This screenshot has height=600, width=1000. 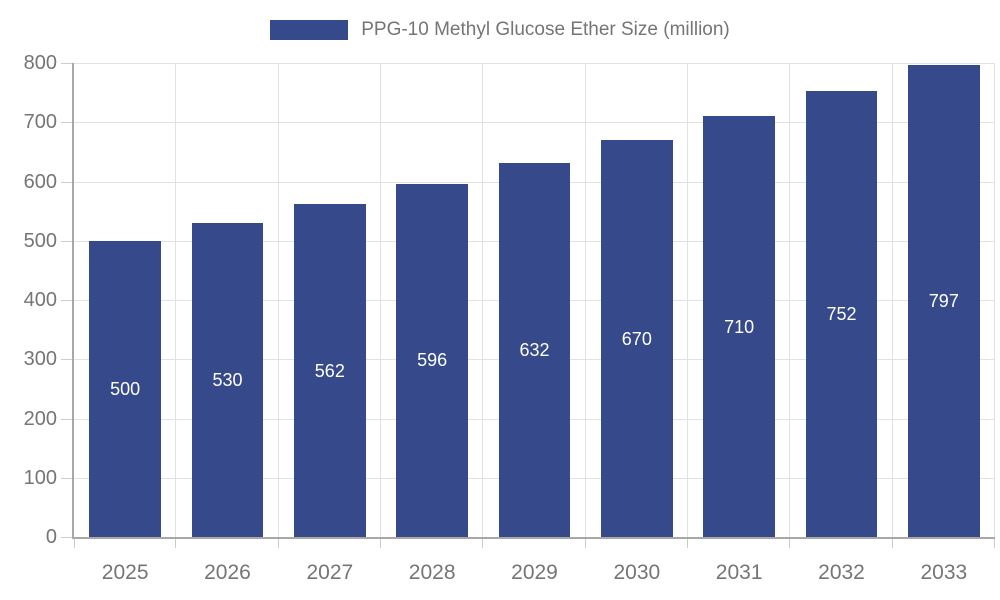 I want to click on bar-2032: 752, so click(x=841, y=314).